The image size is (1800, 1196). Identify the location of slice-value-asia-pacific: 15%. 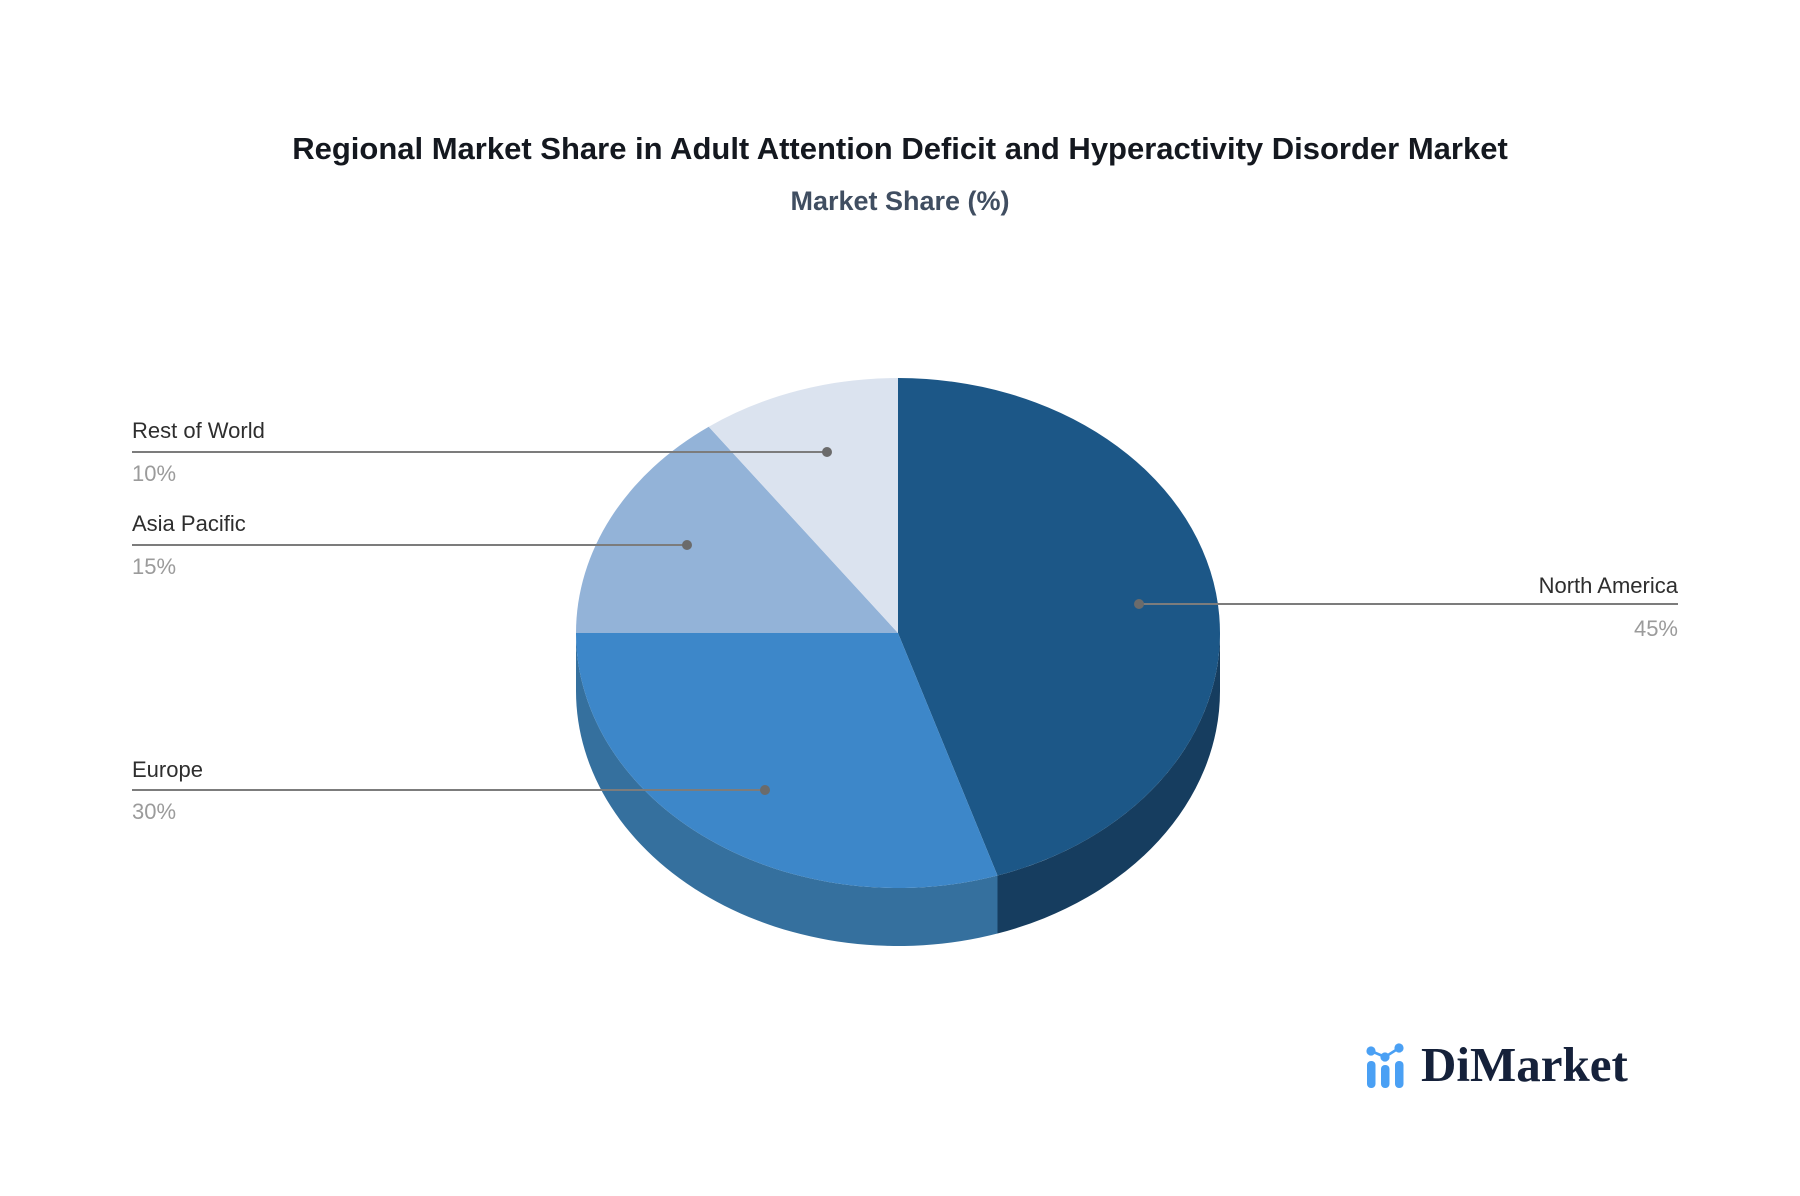
(154, 566).